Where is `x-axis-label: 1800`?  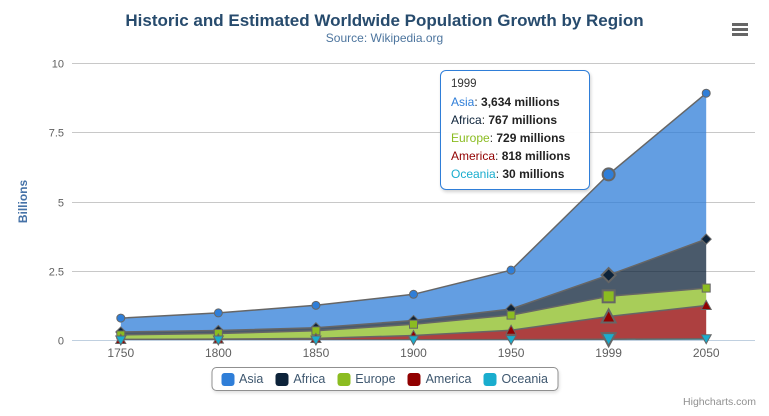
x-axis-label: 1800 is located at coordinates (218, 353).